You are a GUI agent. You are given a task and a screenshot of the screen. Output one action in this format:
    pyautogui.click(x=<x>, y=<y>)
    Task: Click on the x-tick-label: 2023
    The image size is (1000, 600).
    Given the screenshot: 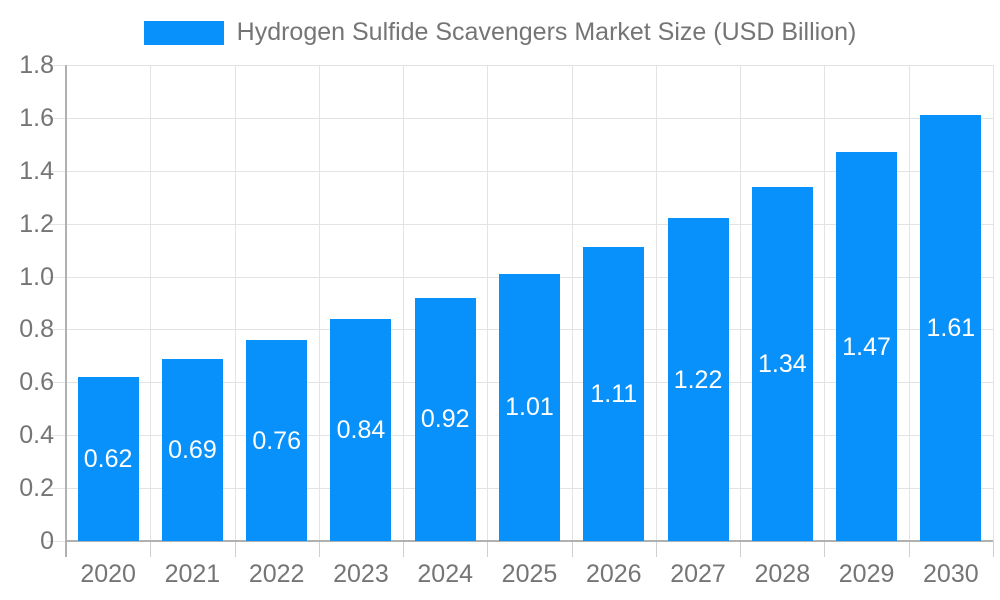 What is the action you would take?
    pyautogui.click(x=361, y=574)
    